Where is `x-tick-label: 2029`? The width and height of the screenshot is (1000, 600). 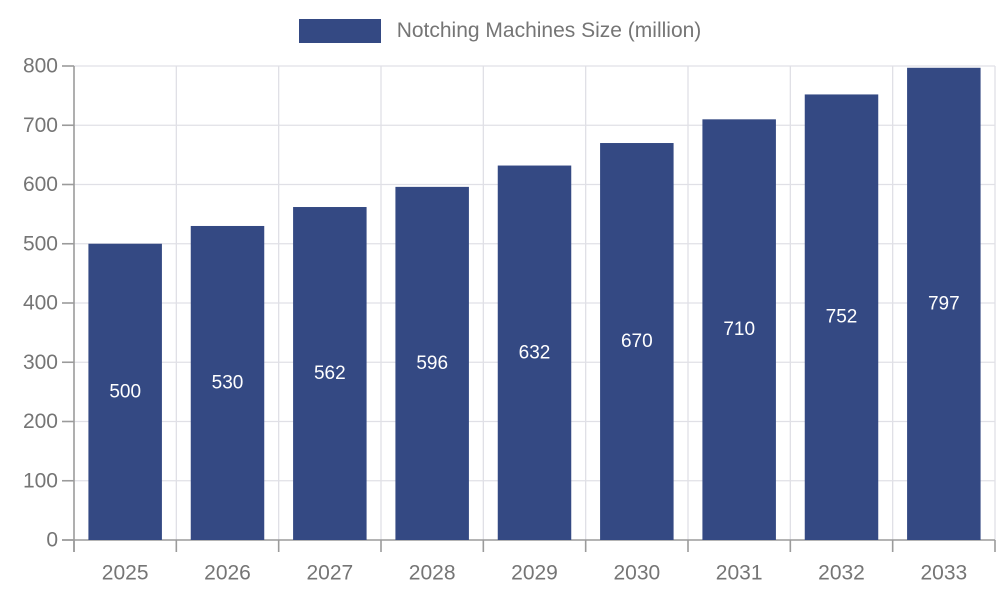 x-tick-label: 2029 is located at coordinates (534, 573).